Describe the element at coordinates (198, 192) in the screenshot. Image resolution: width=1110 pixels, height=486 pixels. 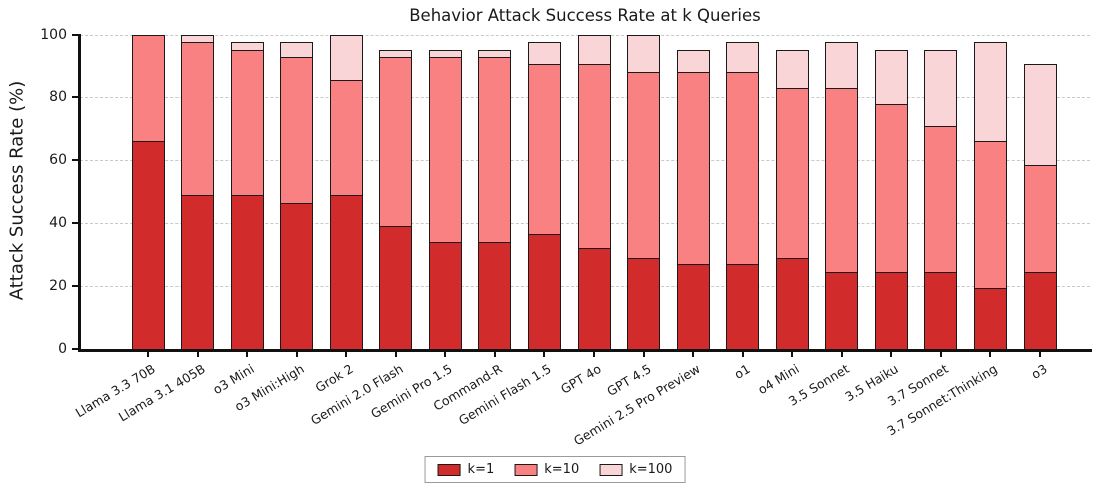
I see `bar-llama-3.1-405b` at that location.